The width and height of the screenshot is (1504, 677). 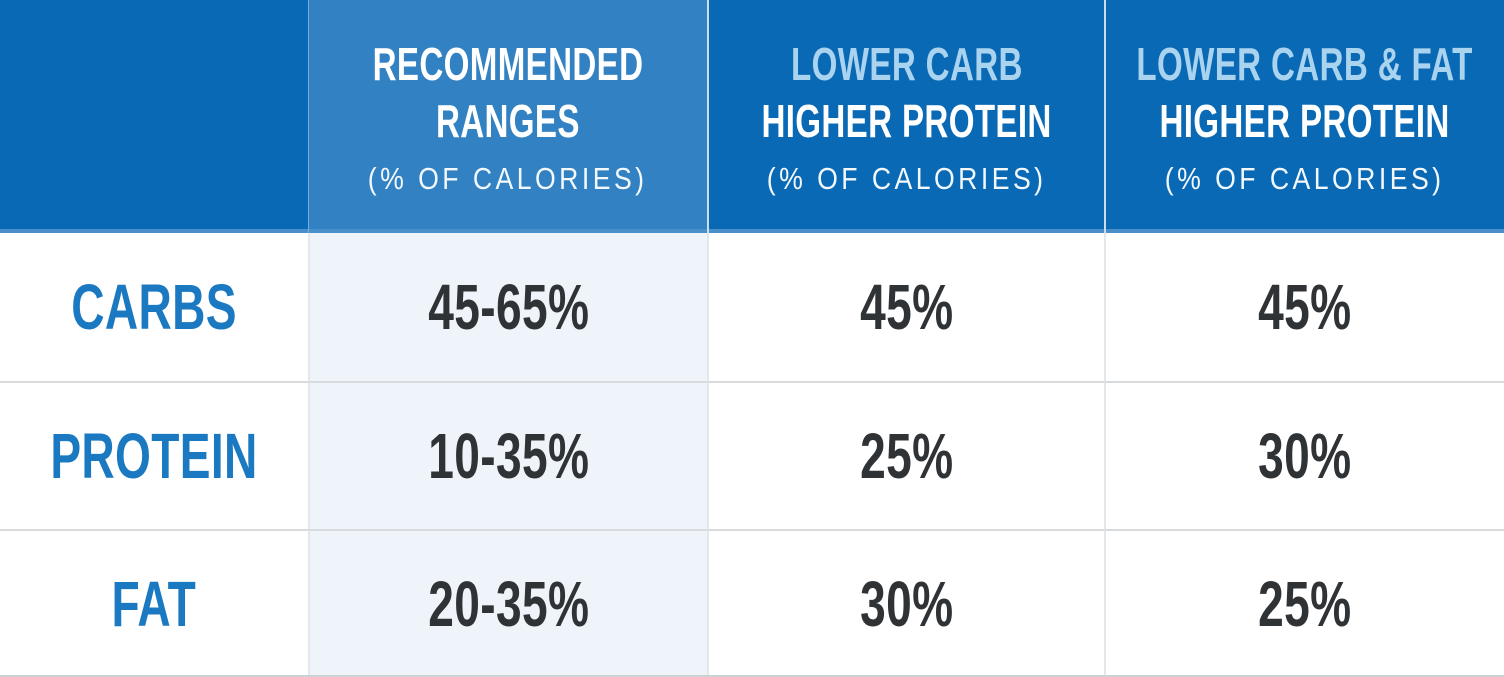 I want to click on header-title-line: RECOMMENDED, so click(x=508, y=64).